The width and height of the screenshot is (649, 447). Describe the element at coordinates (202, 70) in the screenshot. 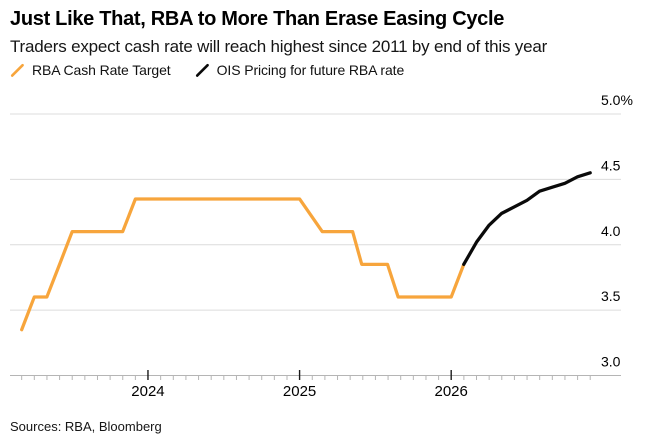

I see `ois-line-swatch-icon` at that location.